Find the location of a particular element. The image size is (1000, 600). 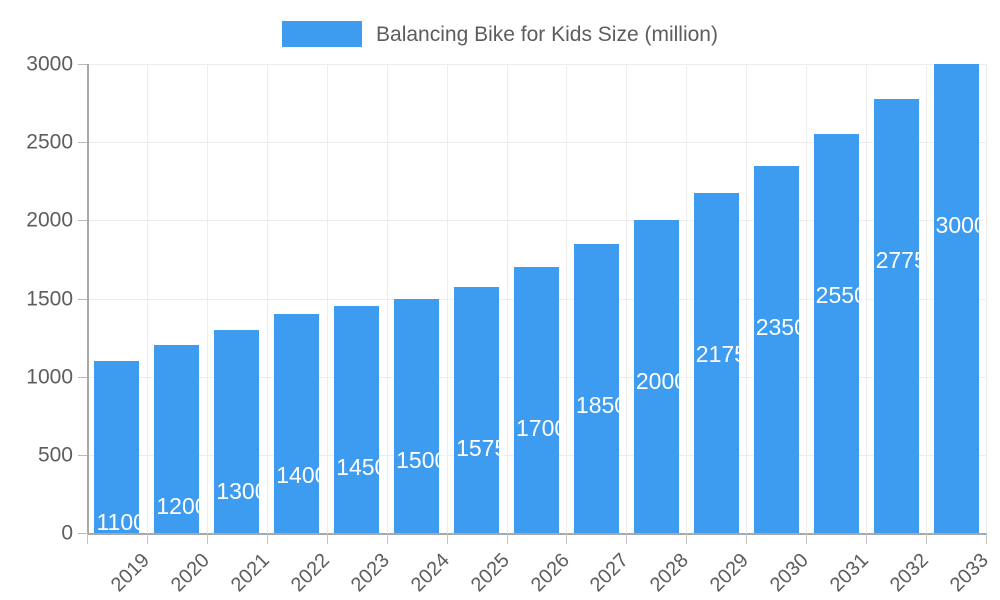

y-tick-label: 500 is located at coordinates (55, 455).